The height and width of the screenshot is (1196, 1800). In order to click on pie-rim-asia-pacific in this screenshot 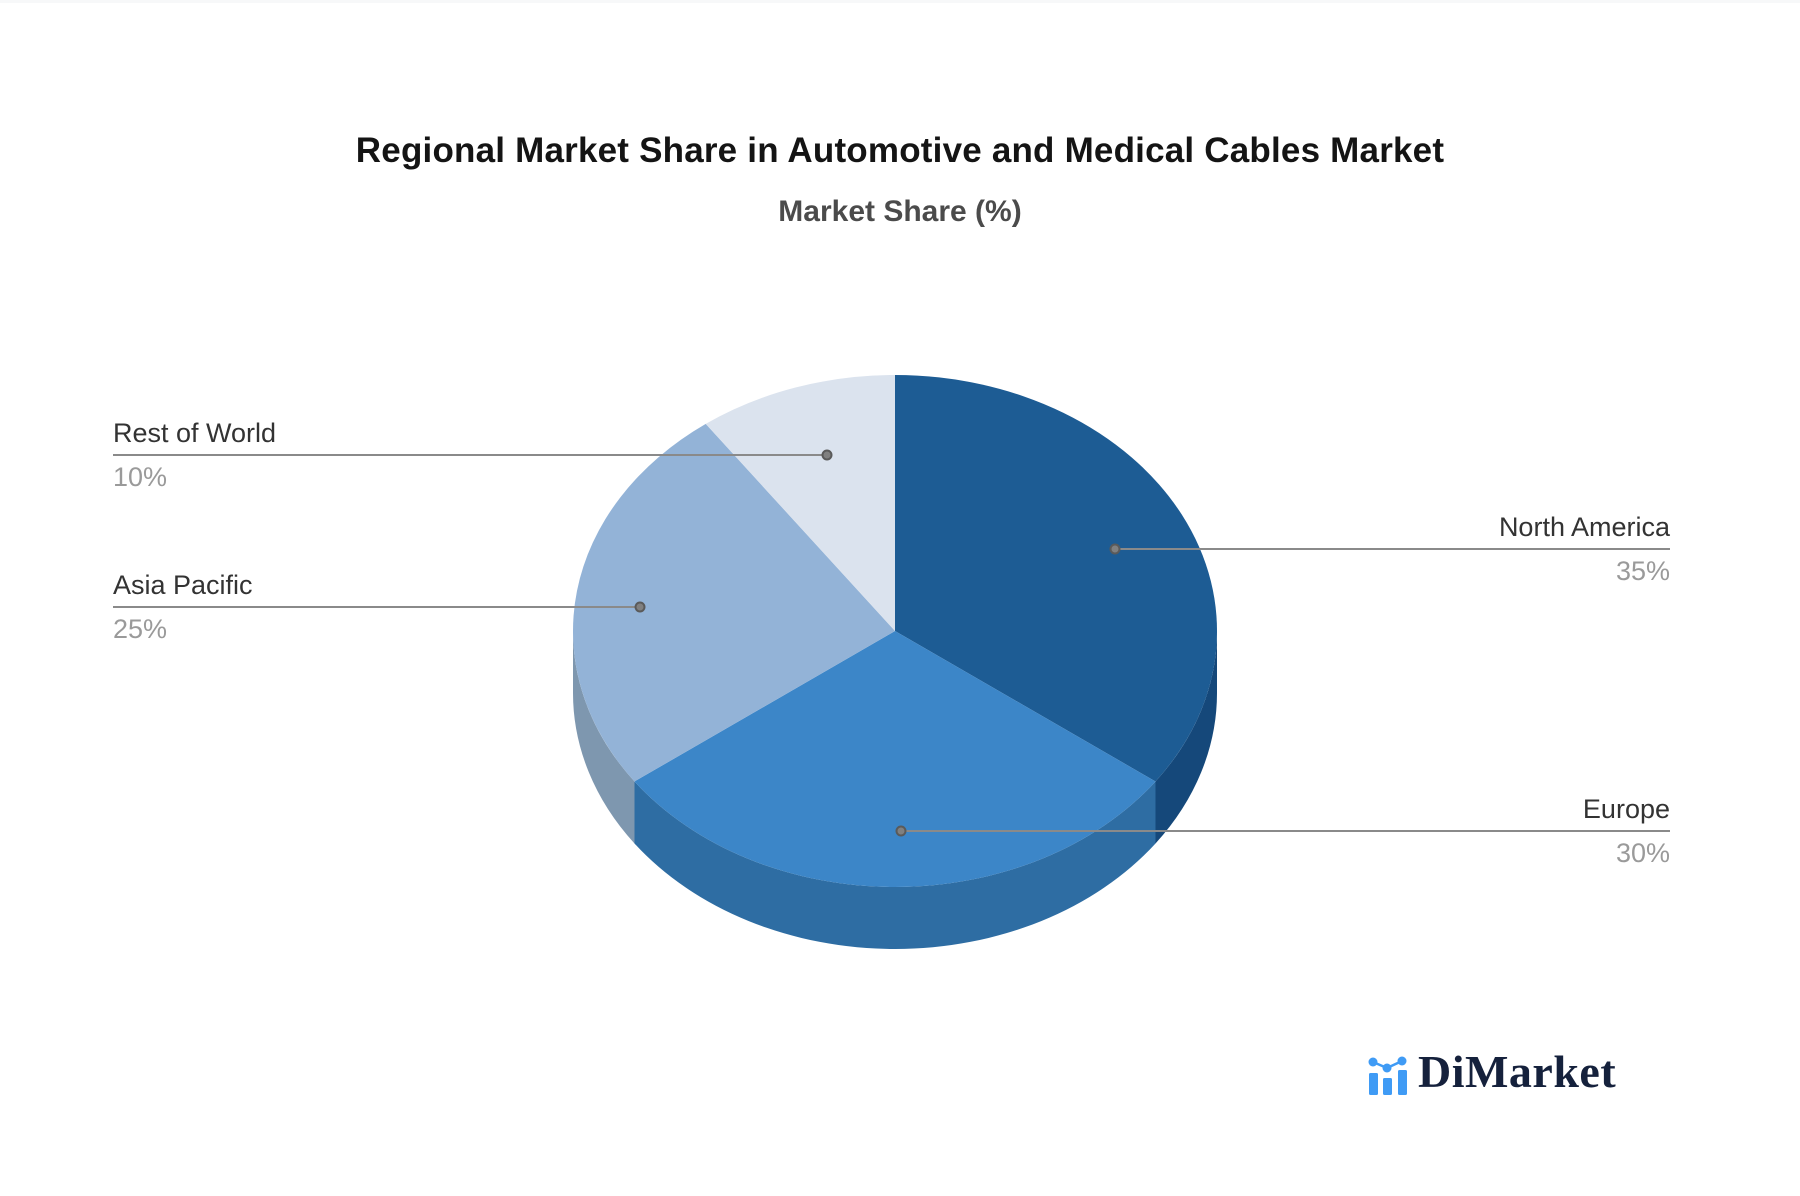, I will do `click(604, 737)`.